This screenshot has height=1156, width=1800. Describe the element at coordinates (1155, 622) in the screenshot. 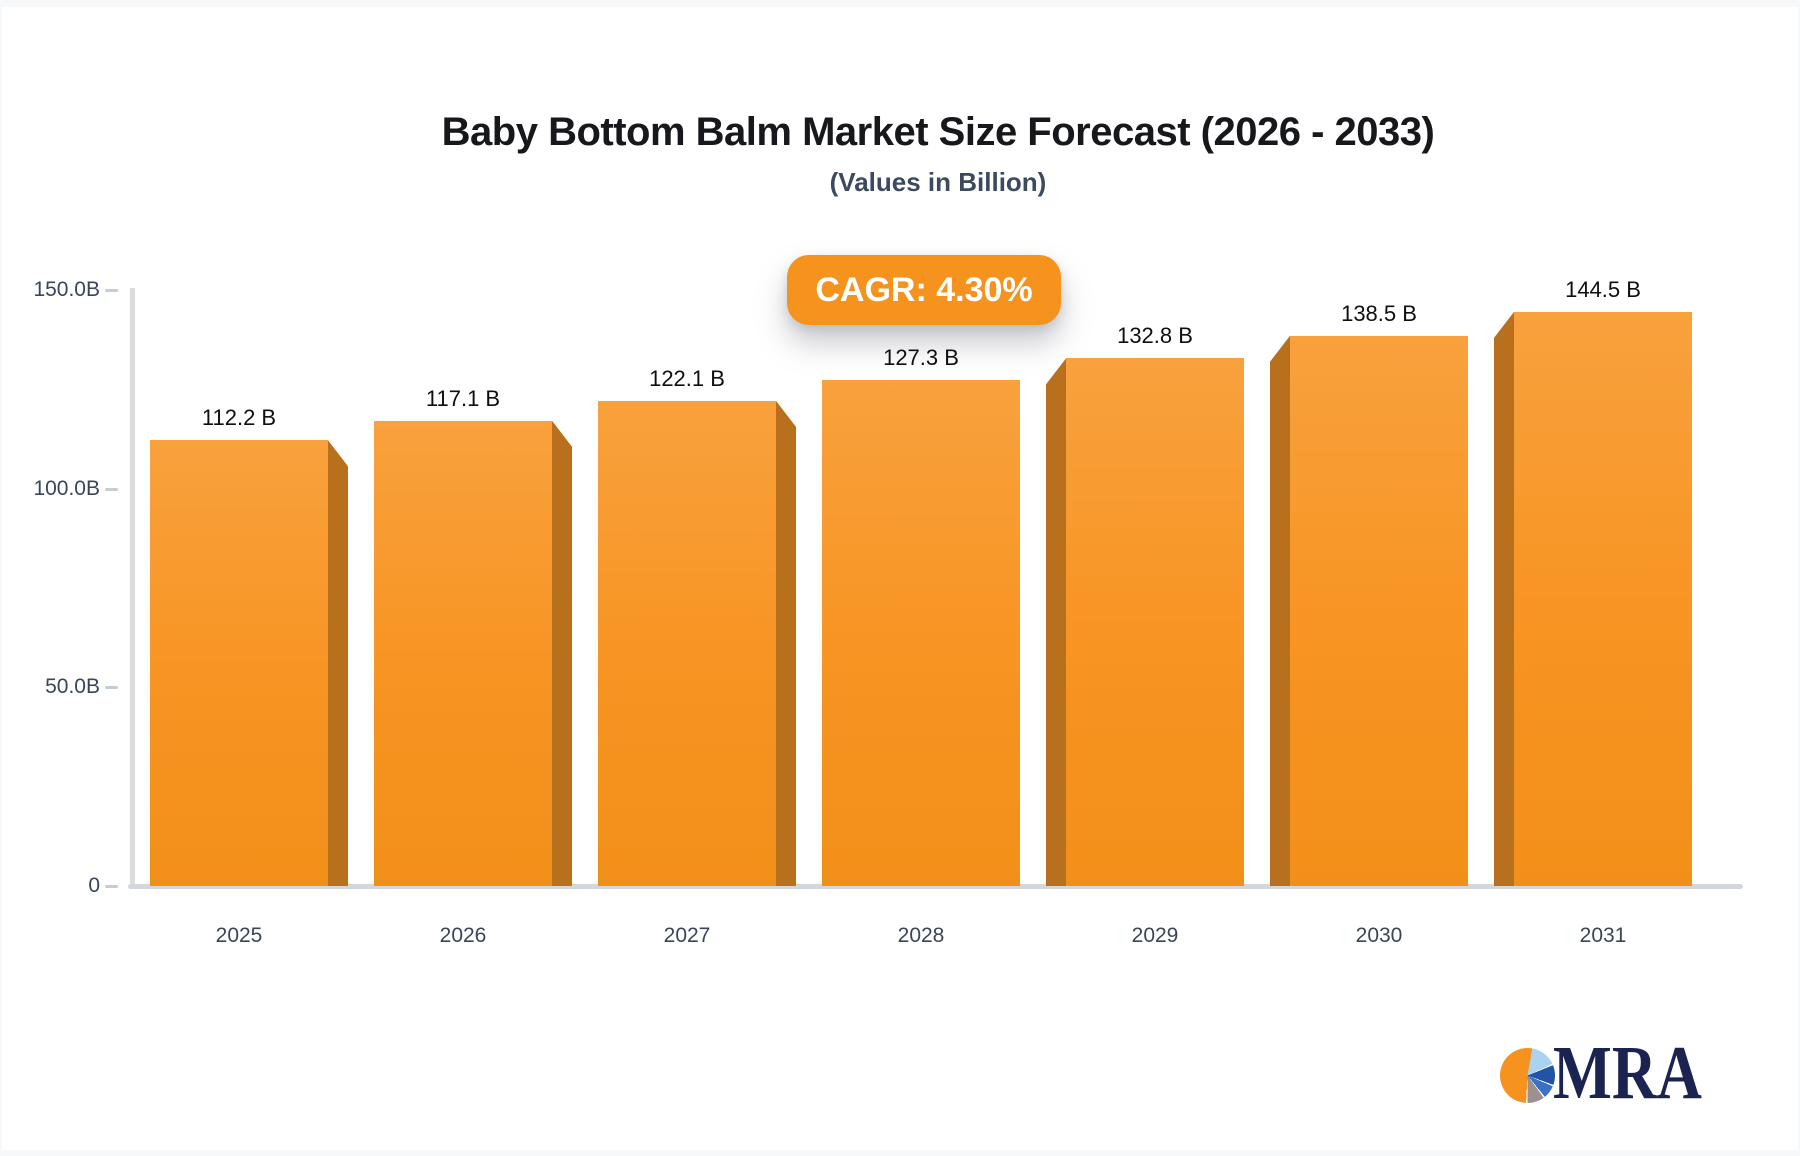

I see `bar-2029` at that location.